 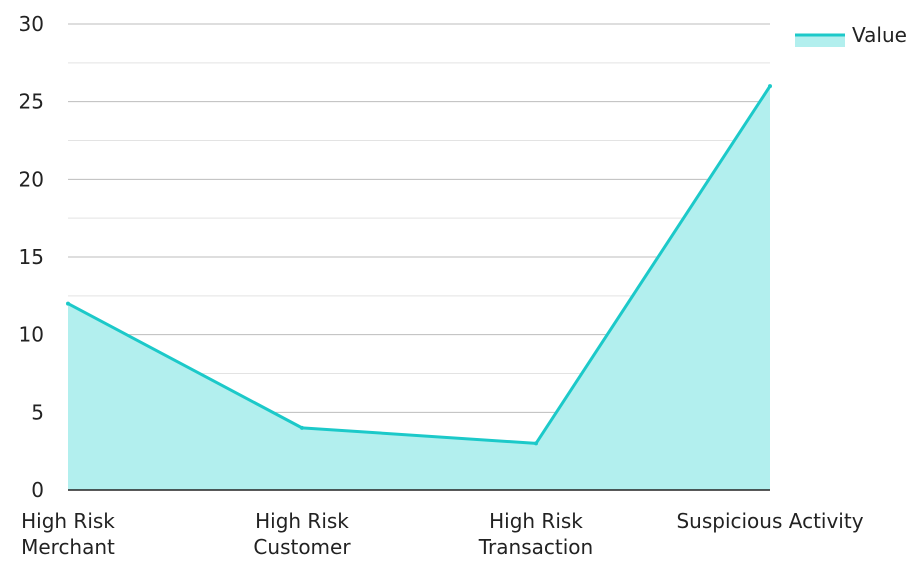 I want to click on x-category-label-line: Merchant, so click(x=68, y=547).